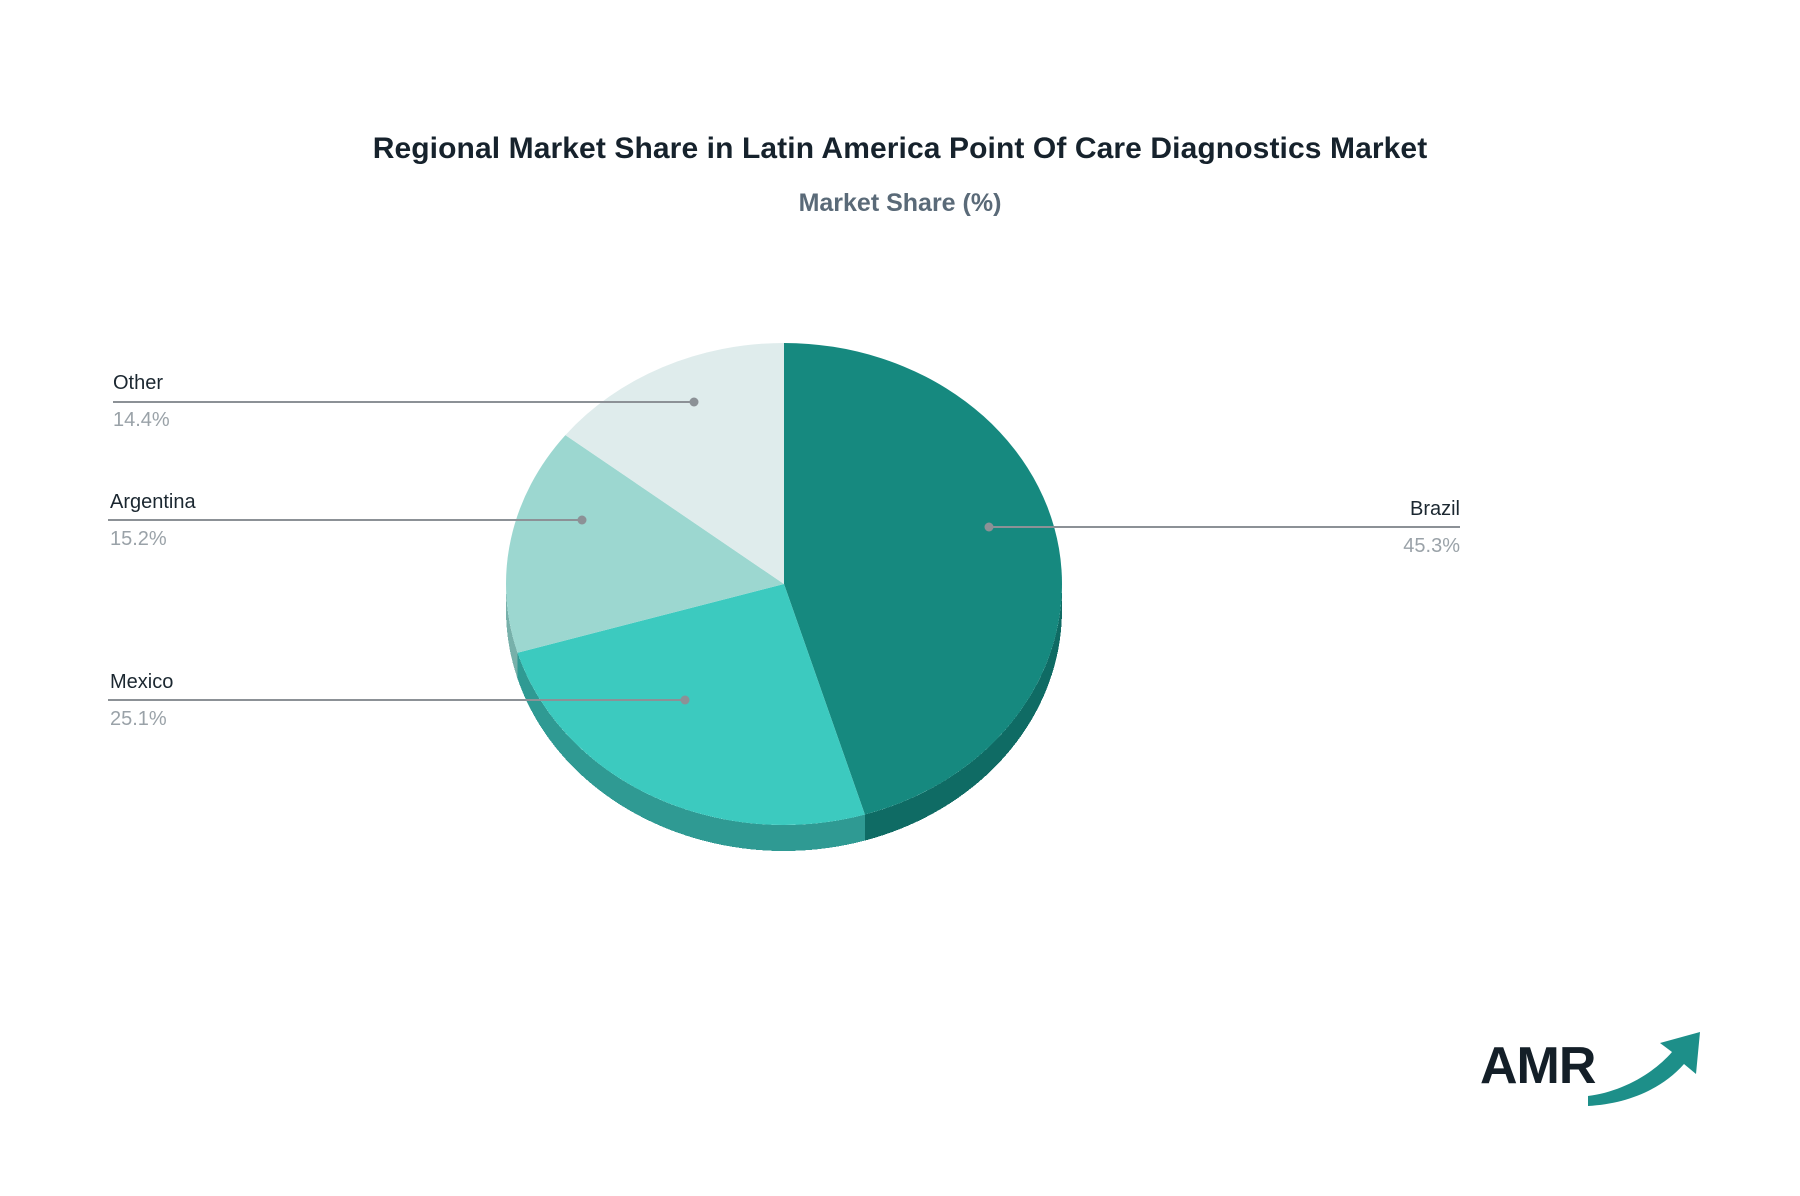 This screenshot has height=1196, width=1800. I want to click on amr-logo-text: AMR, so click(1538, 1066).